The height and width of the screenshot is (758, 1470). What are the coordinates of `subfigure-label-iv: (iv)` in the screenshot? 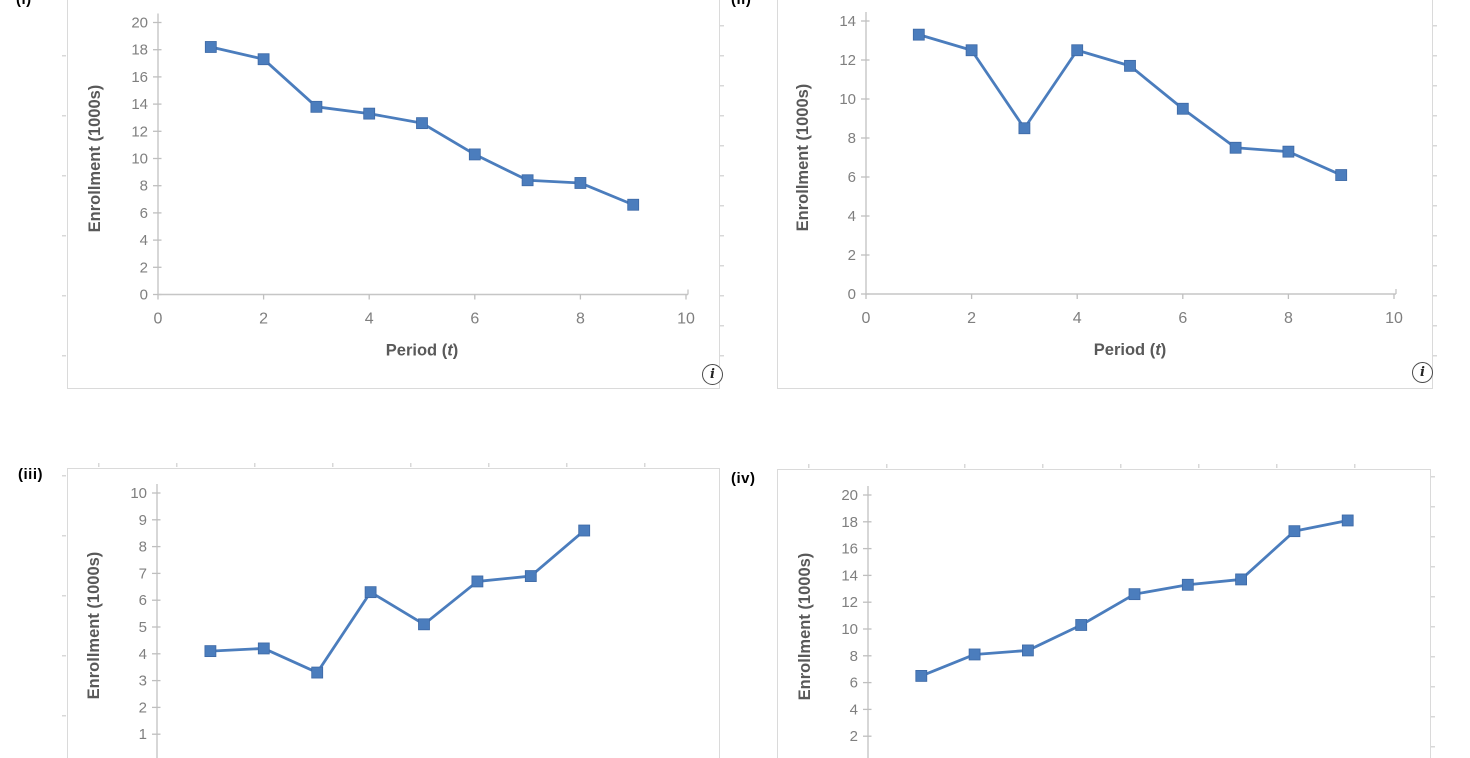 It's located at (743, 478).